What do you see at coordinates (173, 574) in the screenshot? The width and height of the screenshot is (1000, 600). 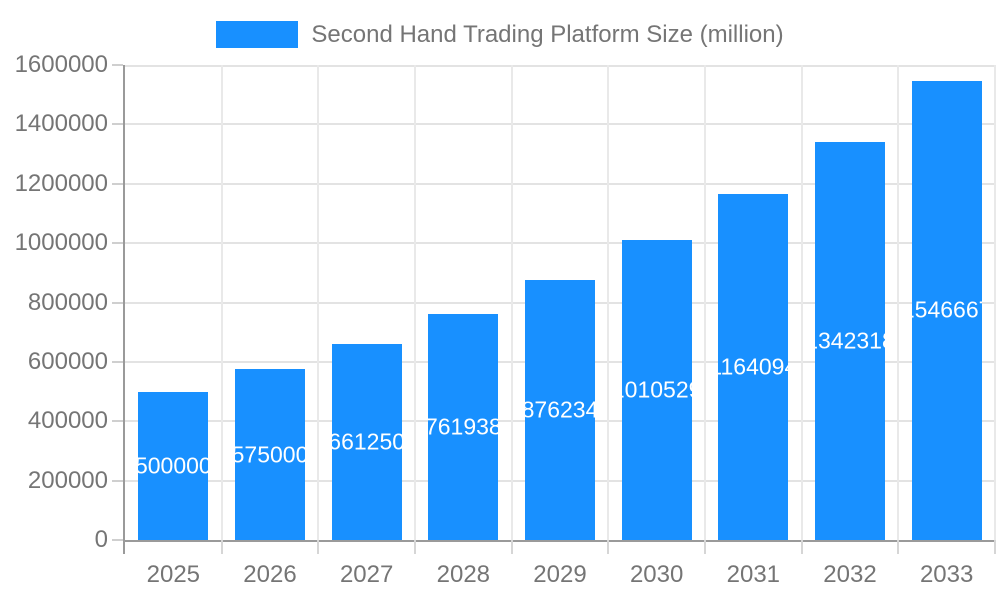 I see `x-axis-label: 2025` at bounding box center [173, 574].